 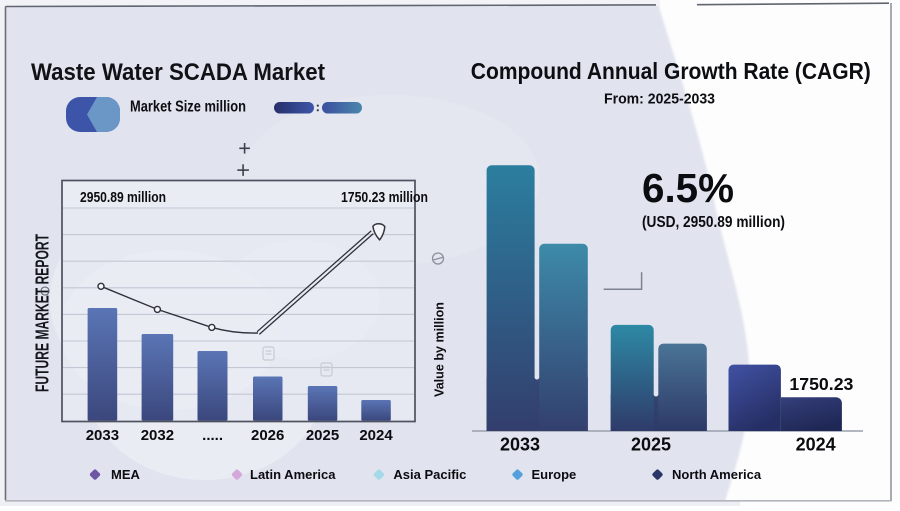 I want to click on svg-text: 6.5%, so click(x=688, y=188).